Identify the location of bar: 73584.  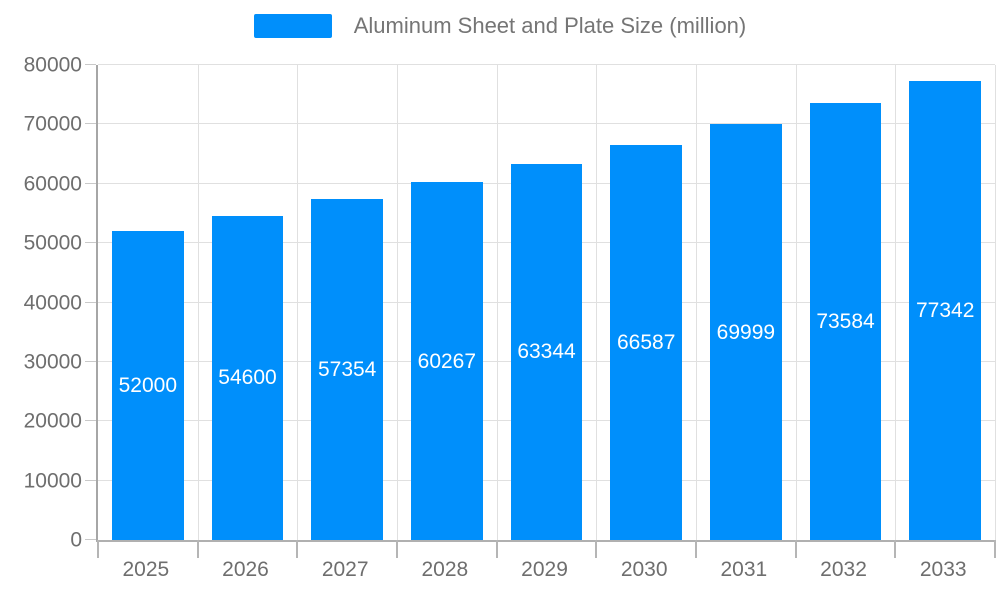
(845, 321).